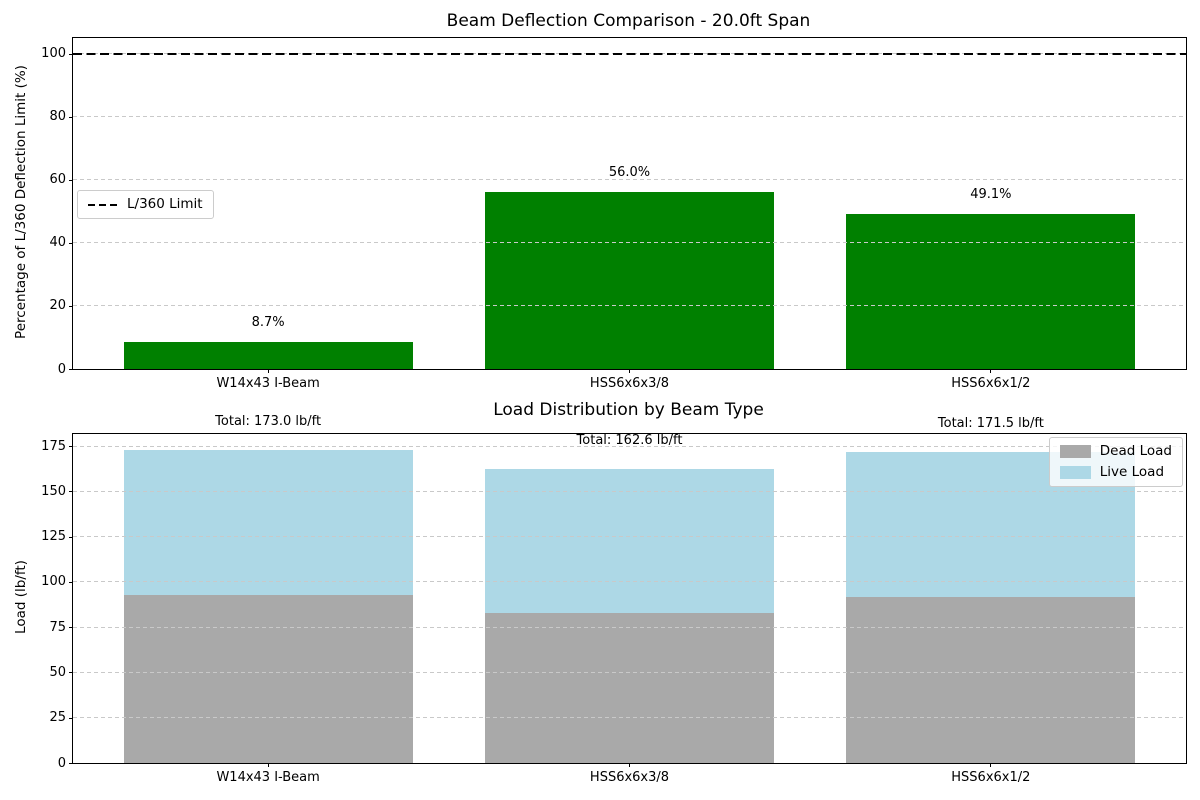 The image size is (1200, 800). I want to click on legend-label: L/360 Limit, so click(165, 204).